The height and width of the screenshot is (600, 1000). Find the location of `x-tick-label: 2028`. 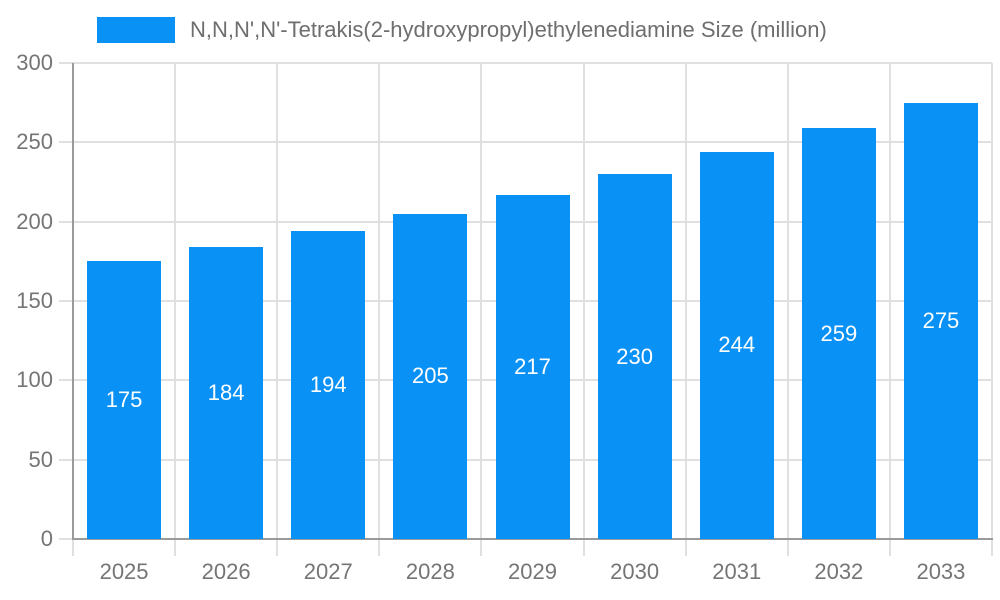

x-tick-label: 2028 is located at coordinates (430, 571).